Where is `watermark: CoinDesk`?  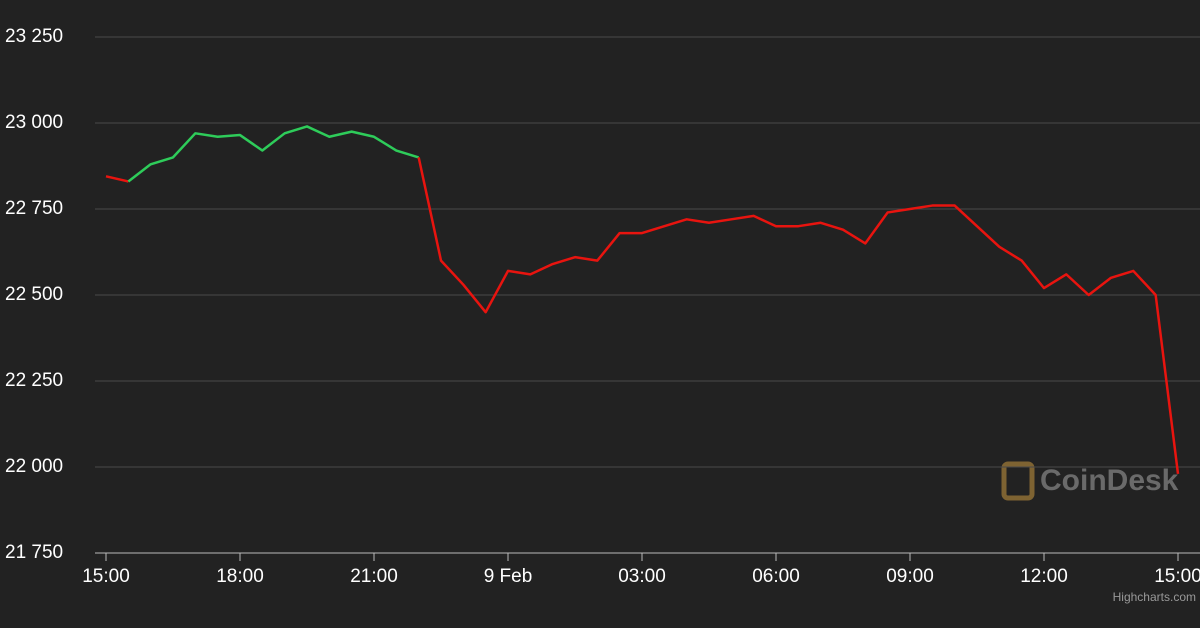
watermark: CoinDesk is located at coordinates (1109, 480).